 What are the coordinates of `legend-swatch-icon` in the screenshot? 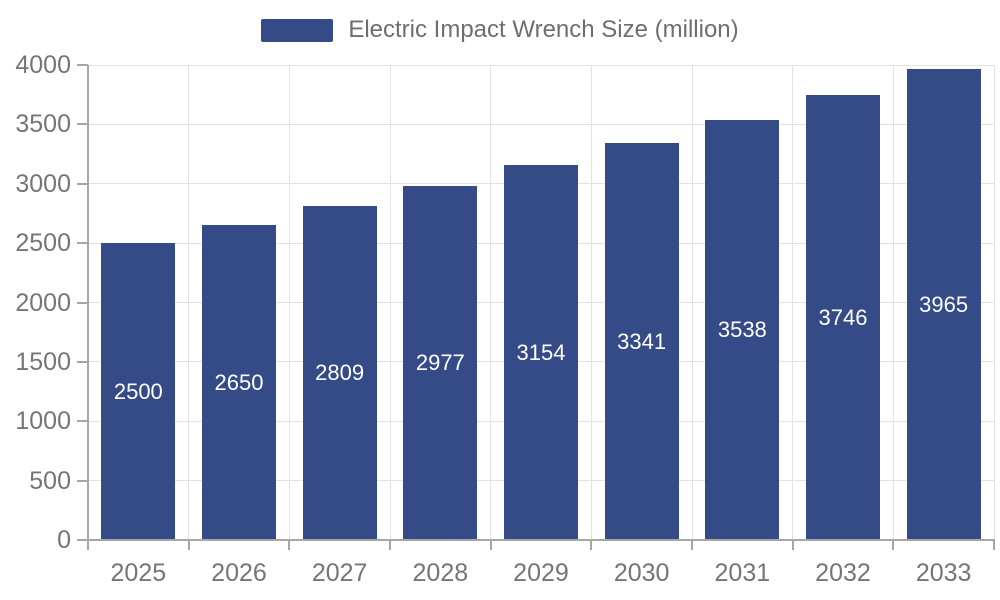 It's located at (297, 30).